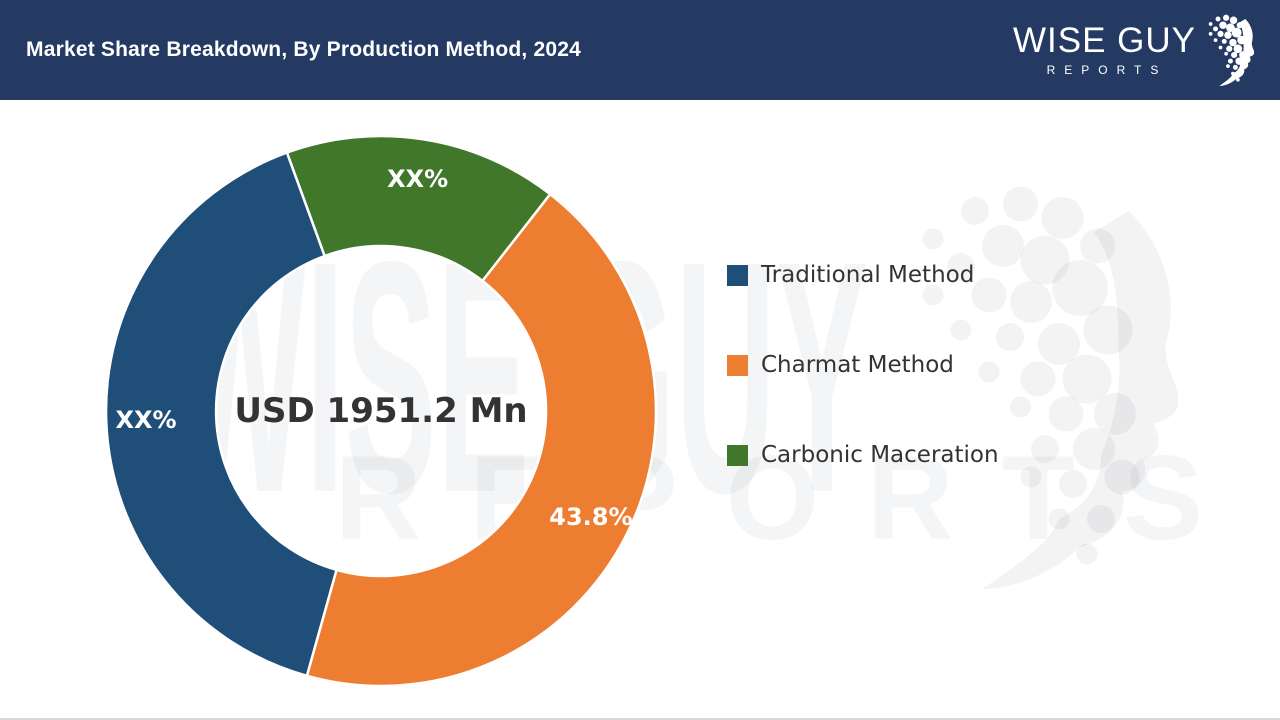 The image size is (1280, 720). What do you see at coordinates (880, 455) in the screenshot?
I see `legend-label-carbonic-maceration: Carbonic Maceration` at bounding box center [880, 455].